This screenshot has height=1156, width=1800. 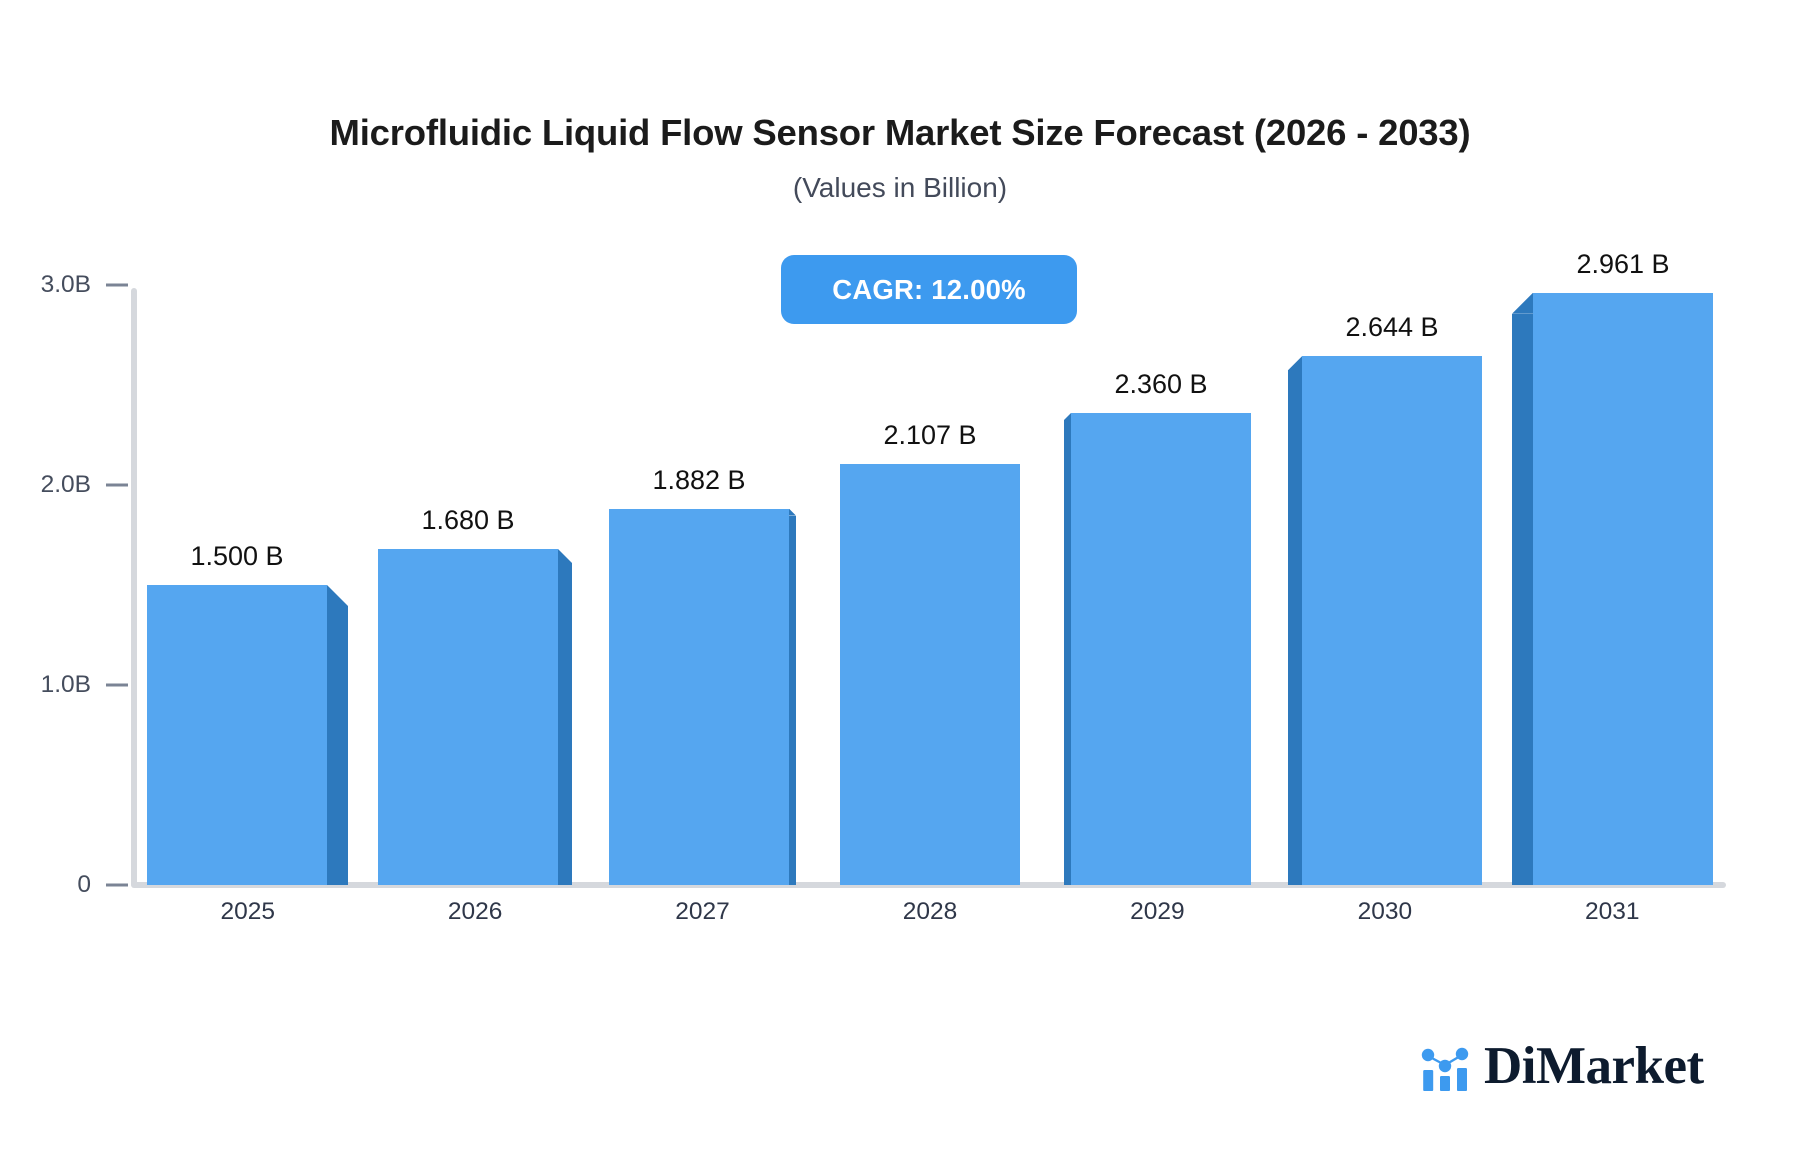 I want to click on x-tick-label: 2027, so click(x=702, y=911).